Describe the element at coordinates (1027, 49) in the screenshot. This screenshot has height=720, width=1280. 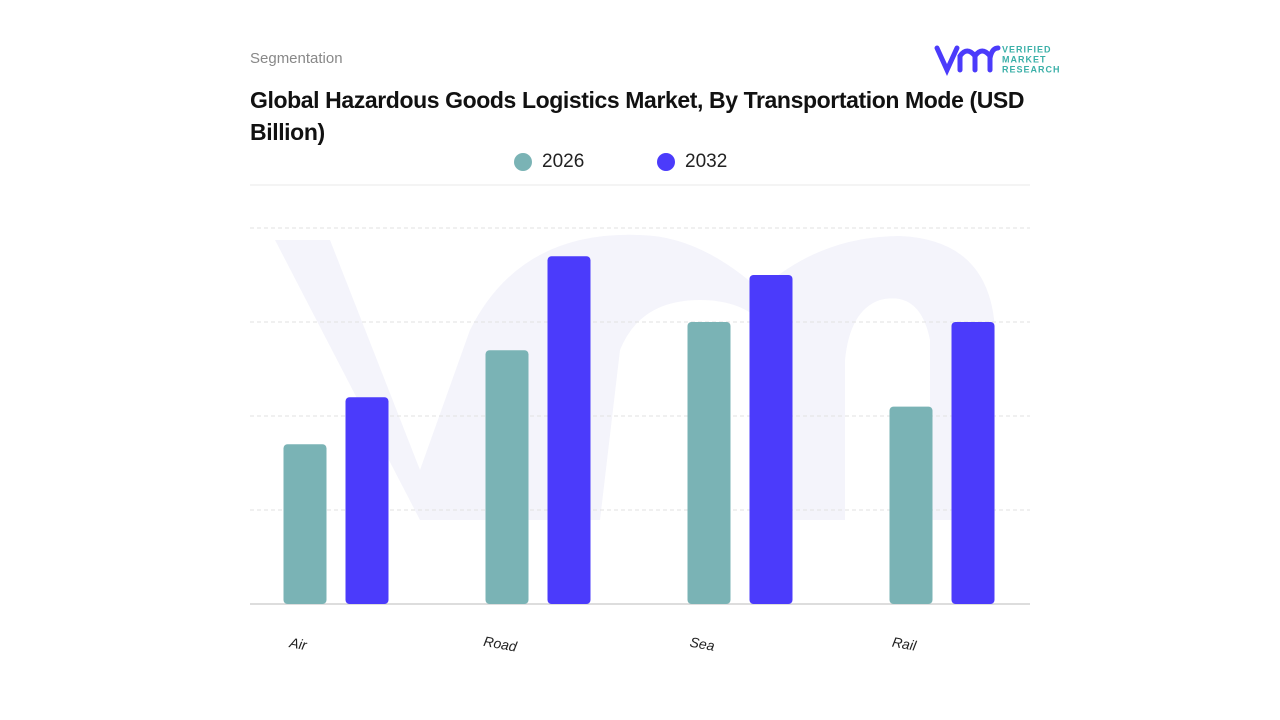
I see `logo-text: VERIFIED` at that location.